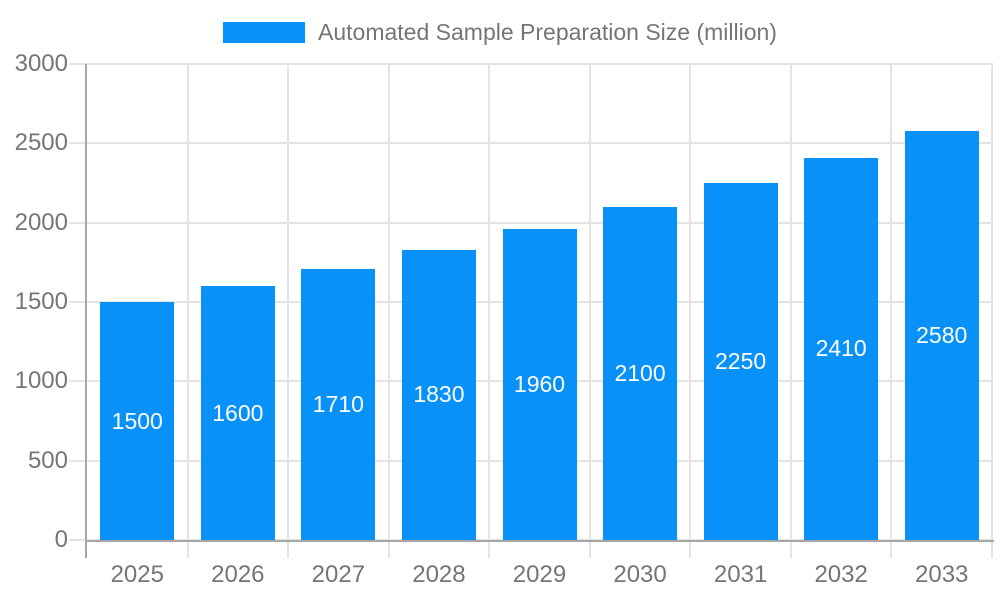  I want to click on bar: 1830, so click(438, 394).